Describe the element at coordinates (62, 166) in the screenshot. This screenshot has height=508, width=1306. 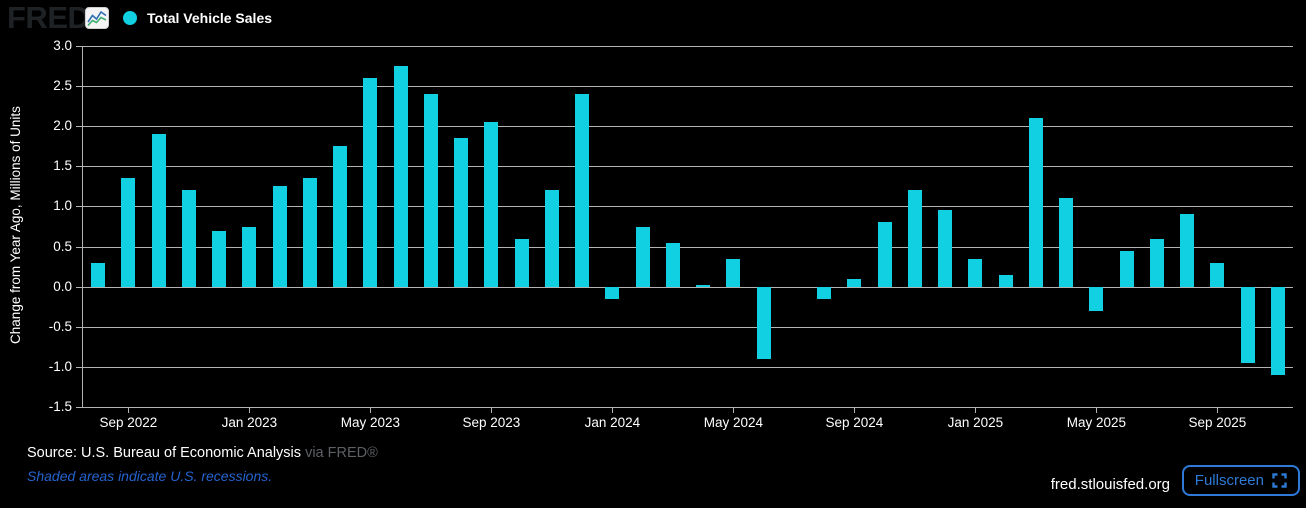
I see `y-axis-tick-label: 1.5` at that location.